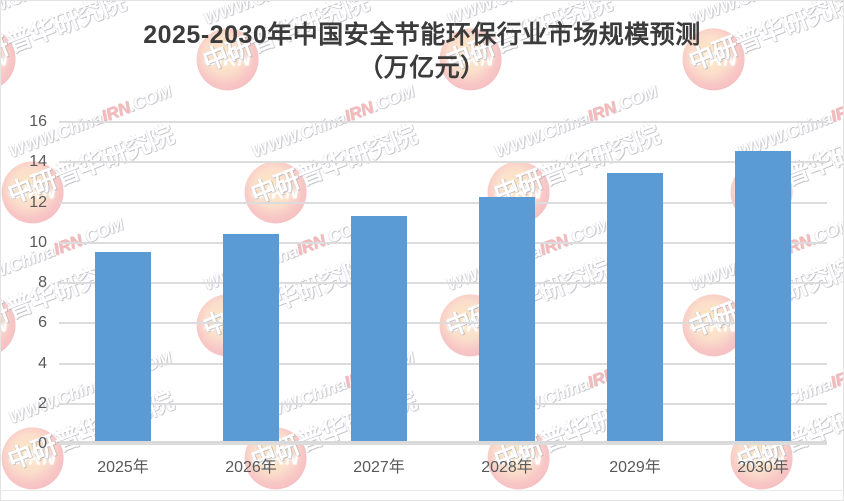  I want to click on x-axis-category-label: 2025年, so click(123, 467).